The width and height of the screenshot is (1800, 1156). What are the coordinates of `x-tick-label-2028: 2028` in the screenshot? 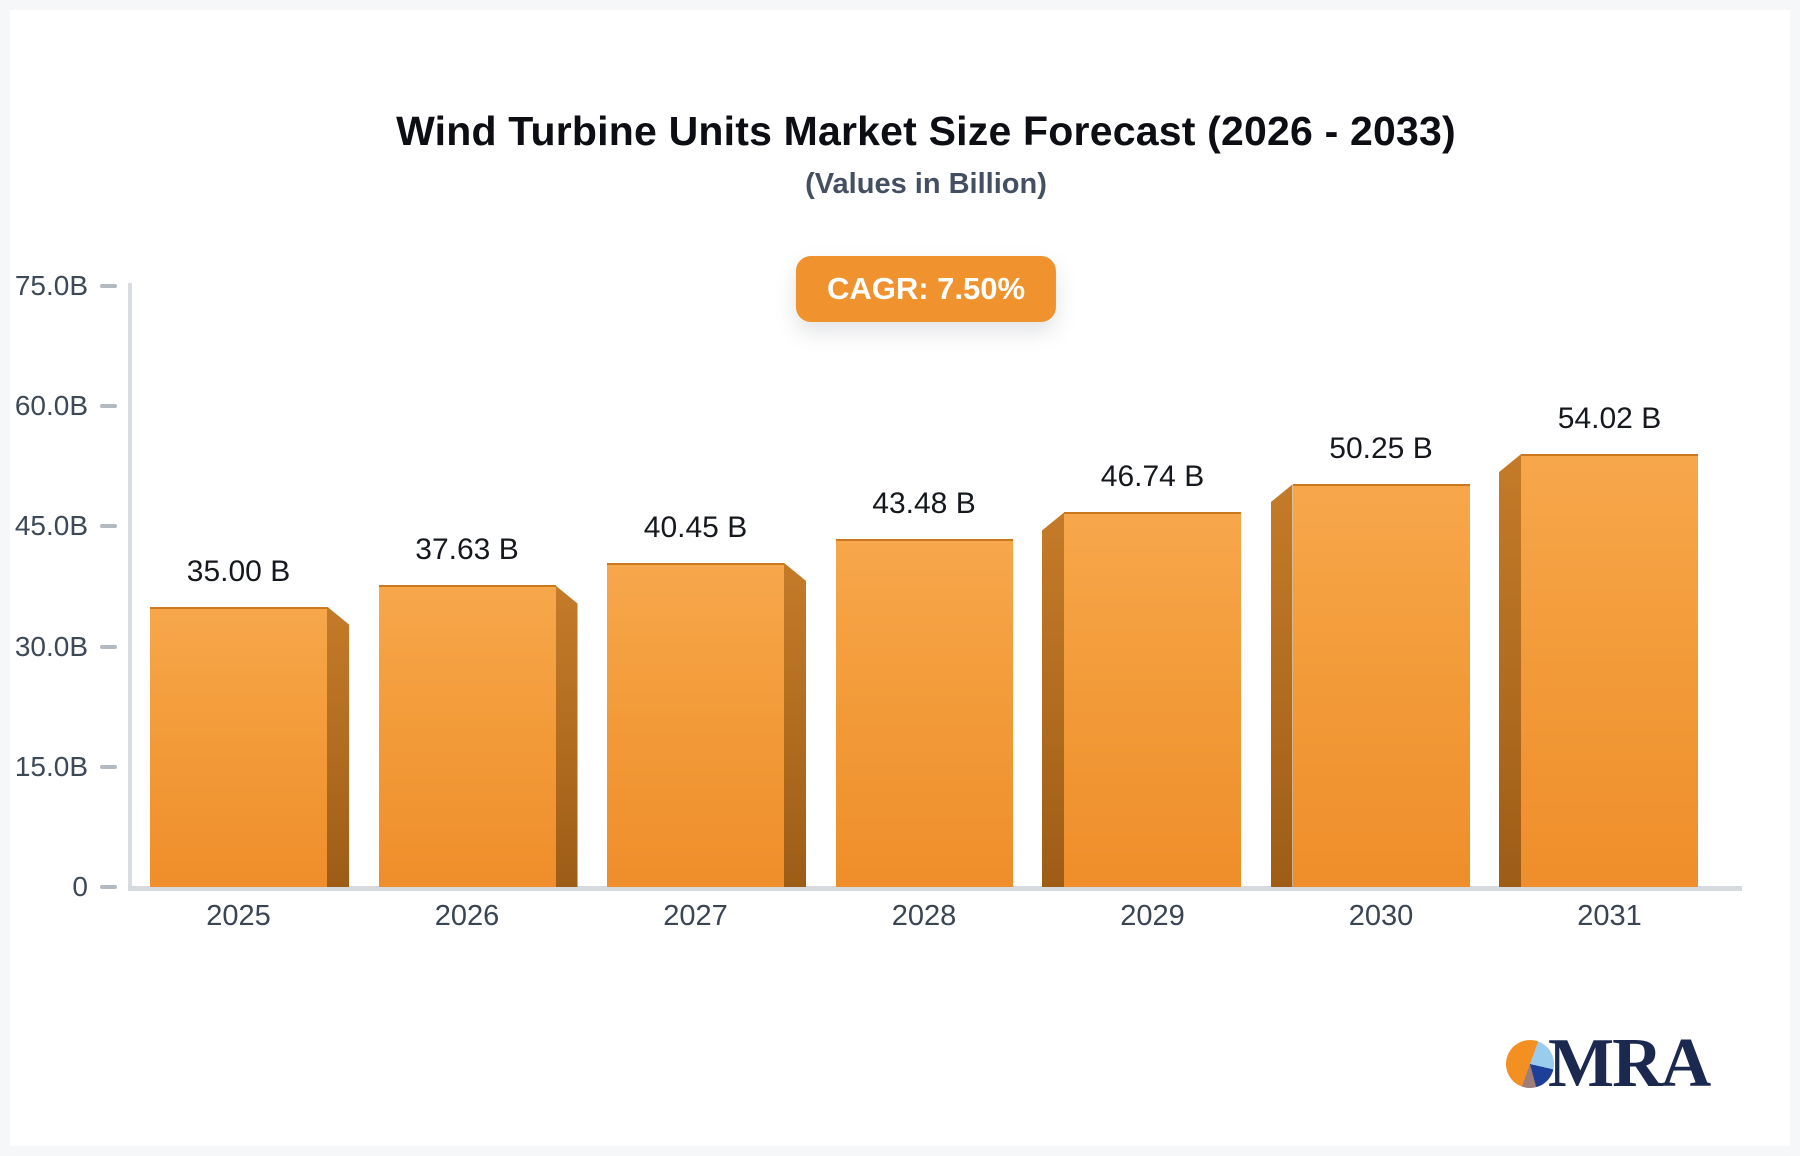 It's located at (924, 916).